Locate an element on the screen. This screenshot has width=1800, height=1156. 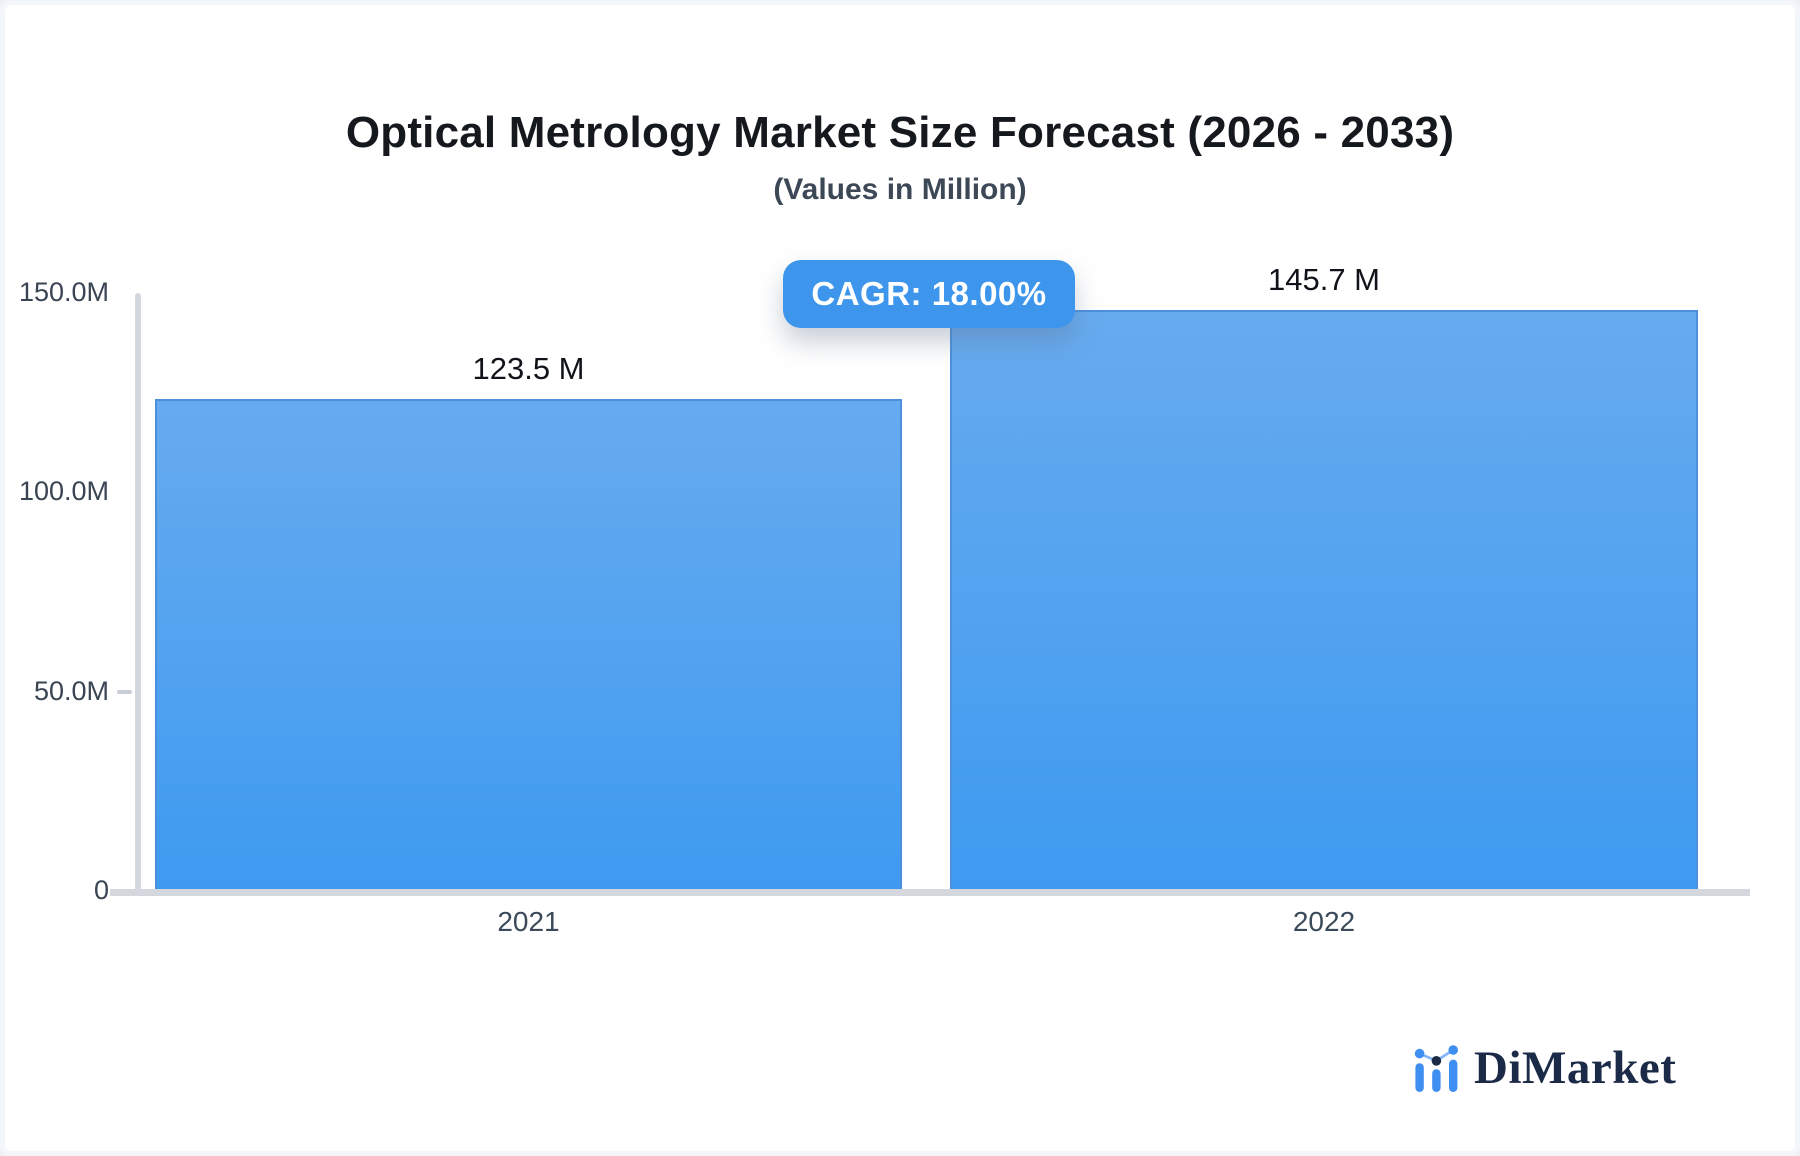
y-axis-line is located at coordinates (138, 592).